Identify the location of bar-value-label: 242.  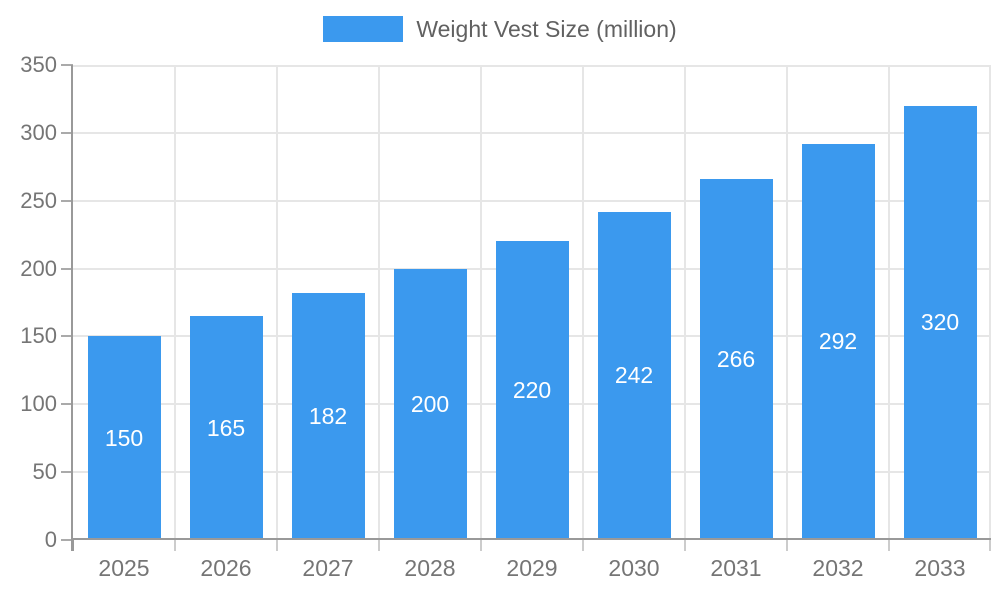
(634, 375).